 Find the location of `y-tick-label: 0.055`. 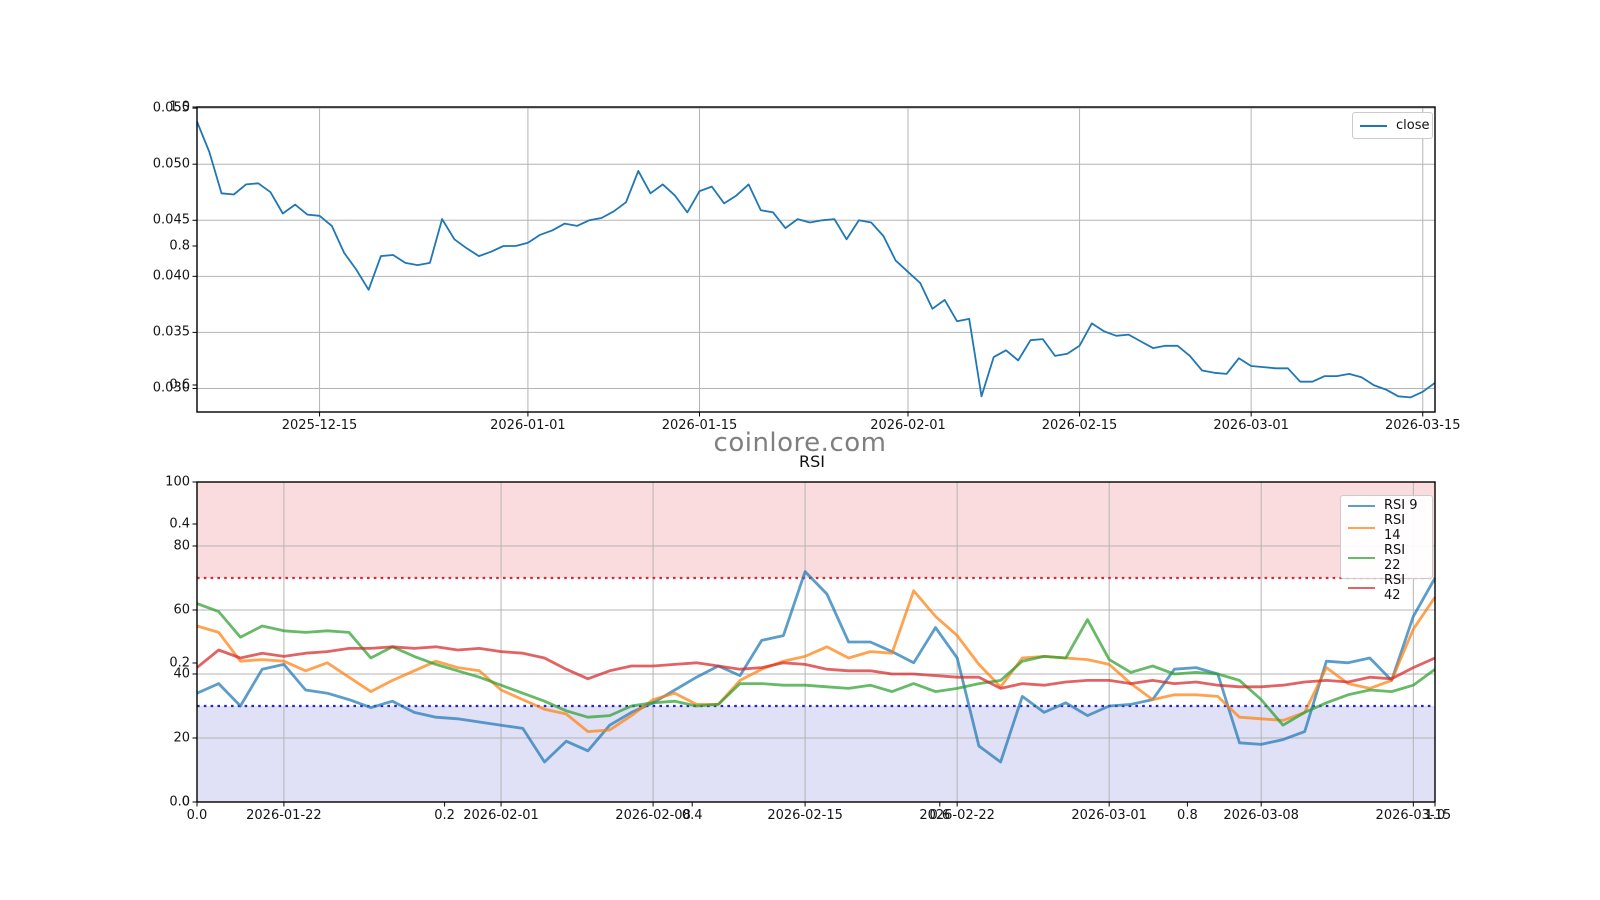

y-tick-label: 0.055 is located at coordinates (171, 108).